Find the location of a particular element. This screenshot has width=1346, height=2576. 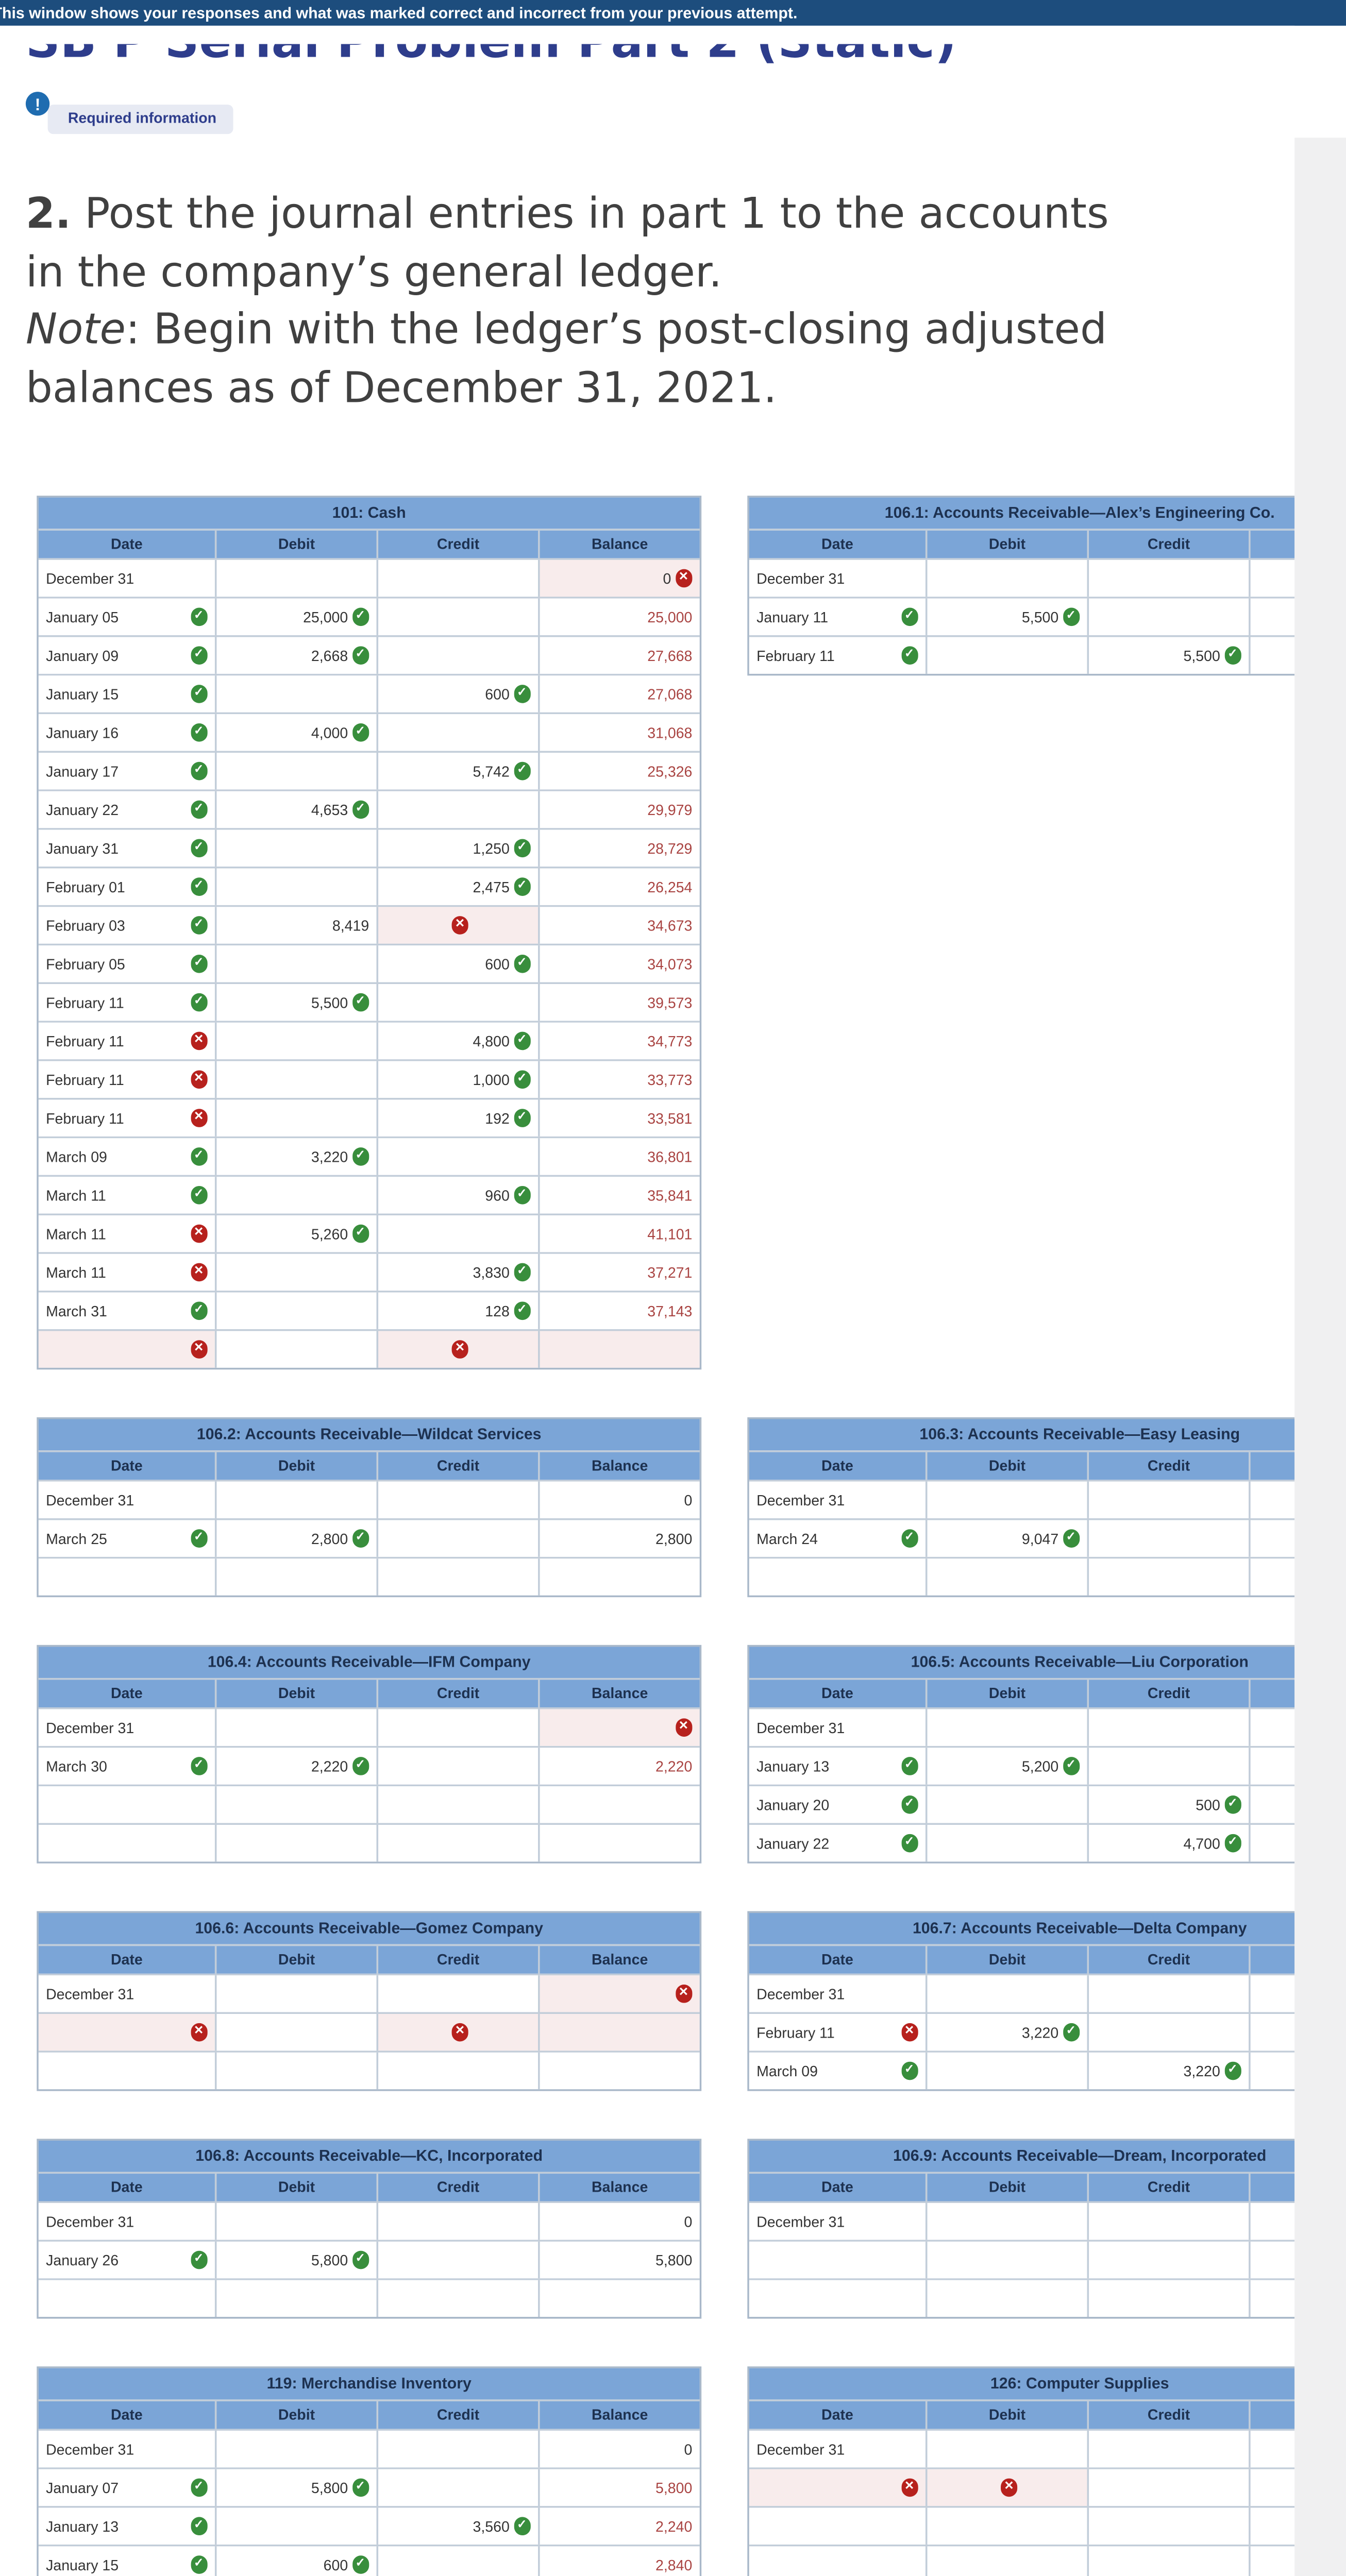

ledger-row: January 16 ✓ 4,000 ✓ 31,068 is located at coordinates (369, 731).